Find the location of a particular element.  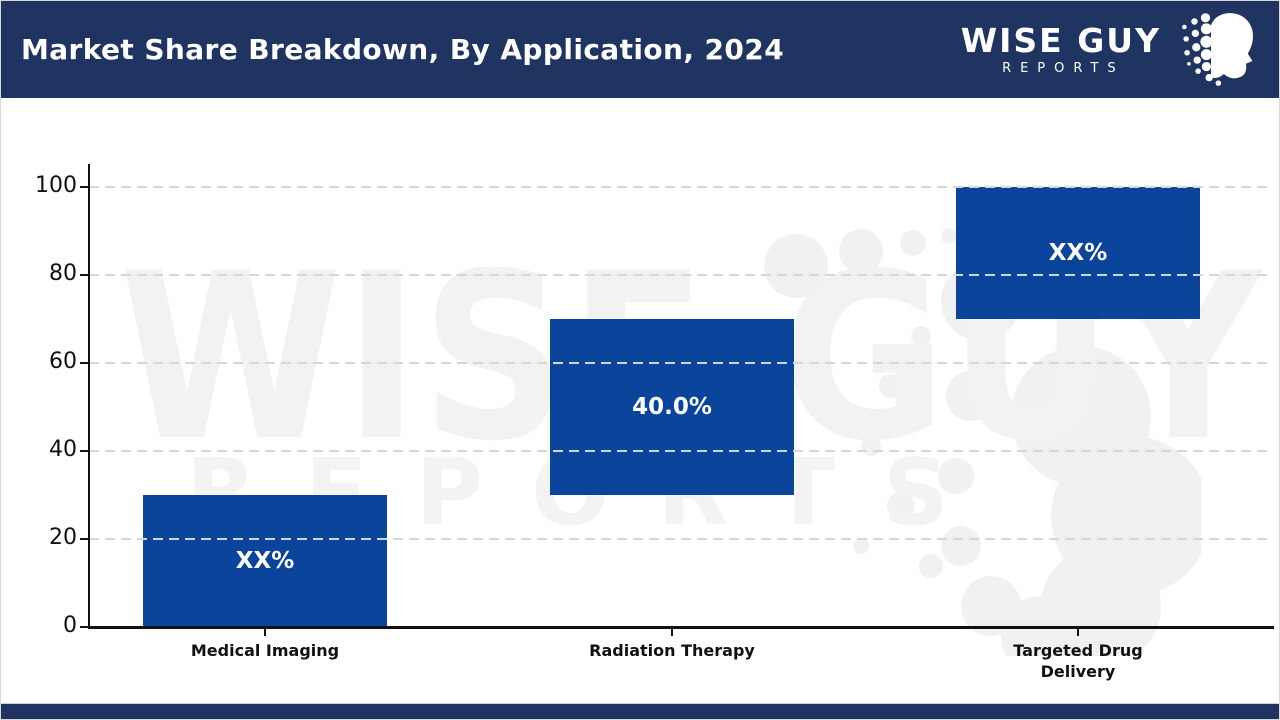

x-axis-line is located at coordinates (681, 627).